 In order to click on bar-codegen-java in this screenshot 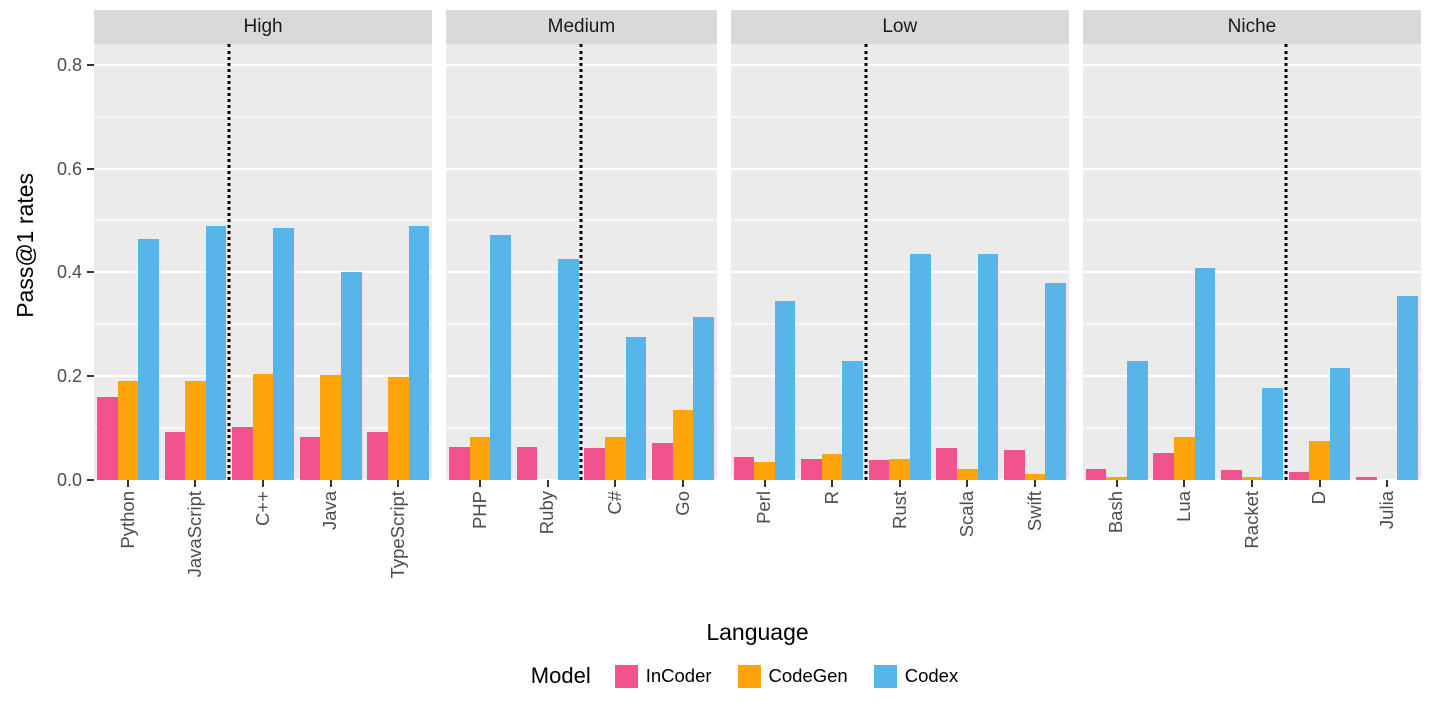, I will do `click(330, 427)`.